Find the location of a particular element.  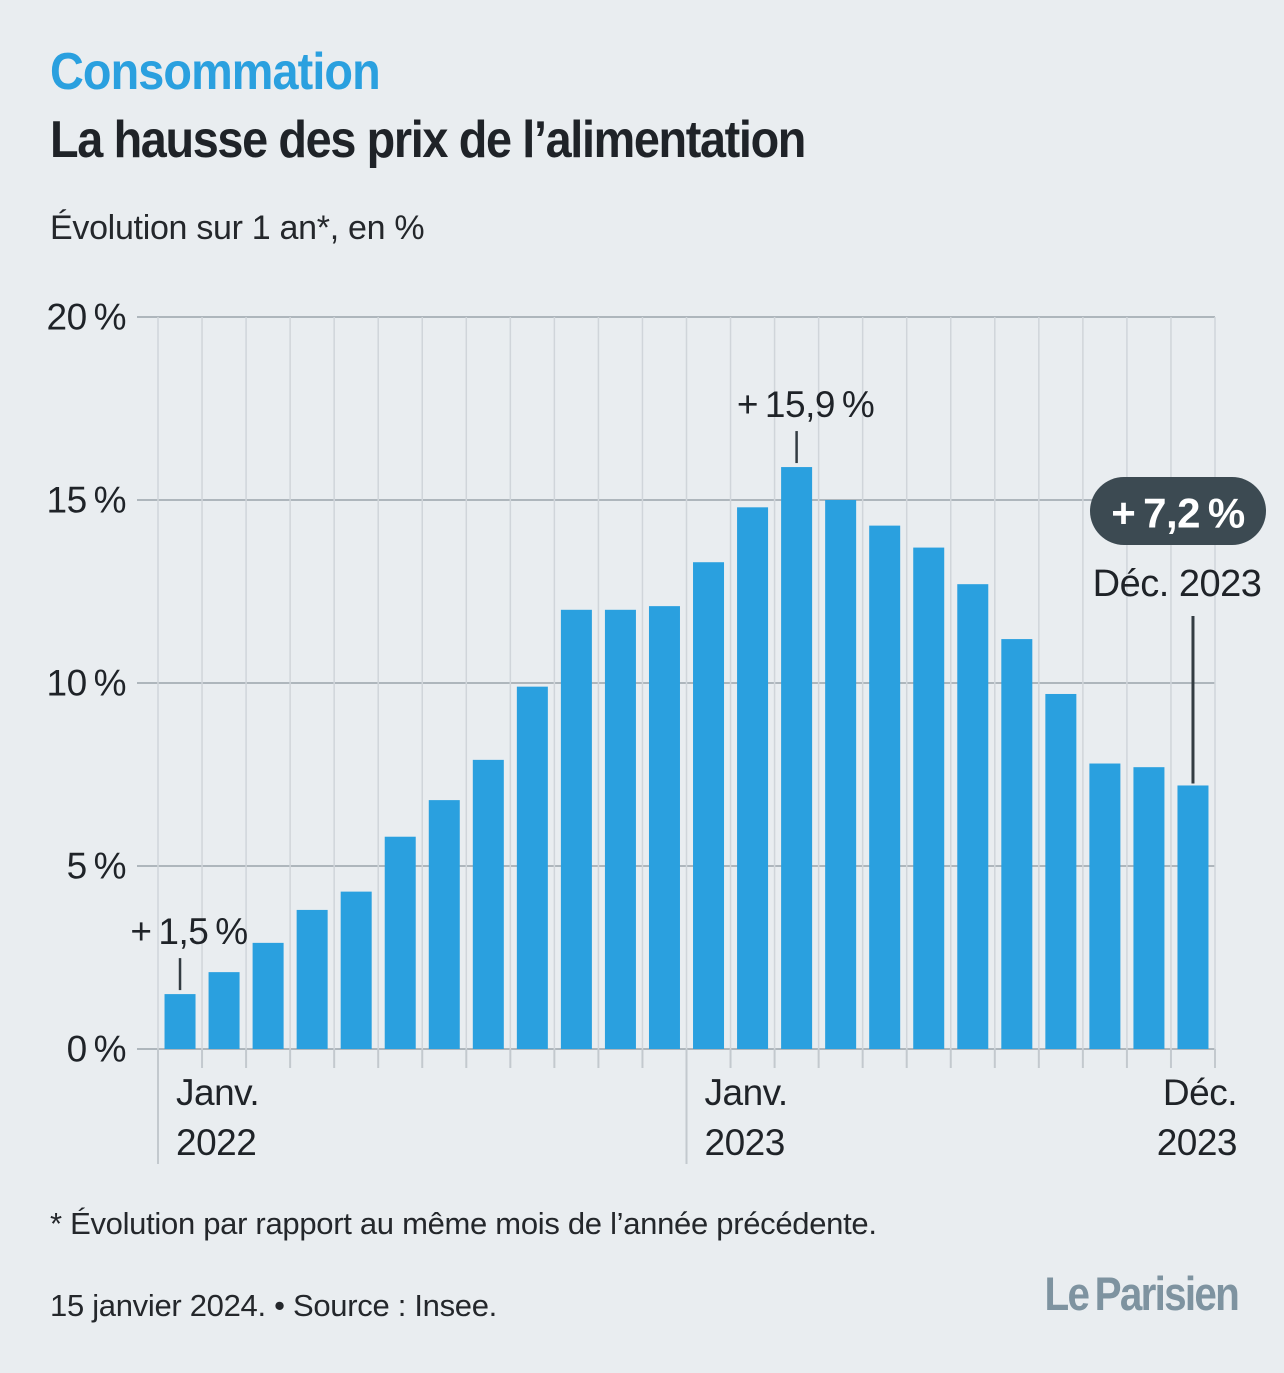

x-axis-label: Déc. is located at coordinates (1200, 1092).